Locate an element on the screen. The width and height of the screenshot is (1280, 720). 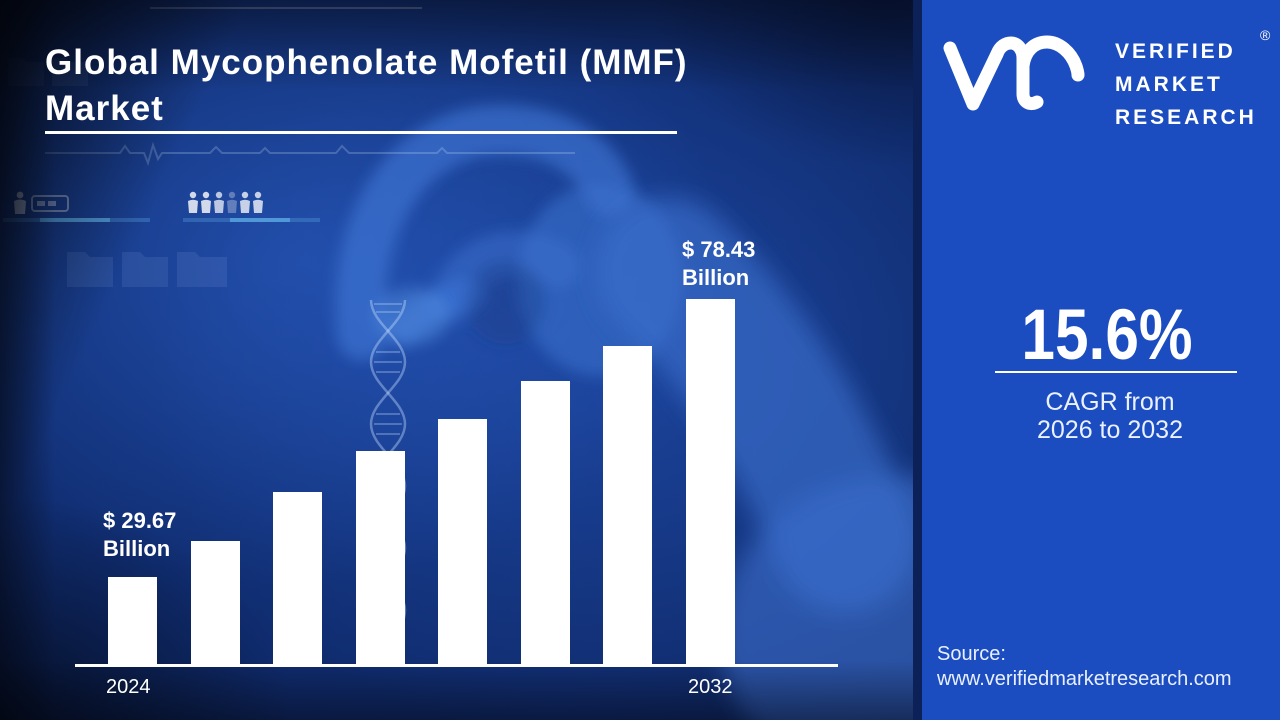
first-bar-value-label: $ 29.67 Billion is located at coordinates (140, 534).